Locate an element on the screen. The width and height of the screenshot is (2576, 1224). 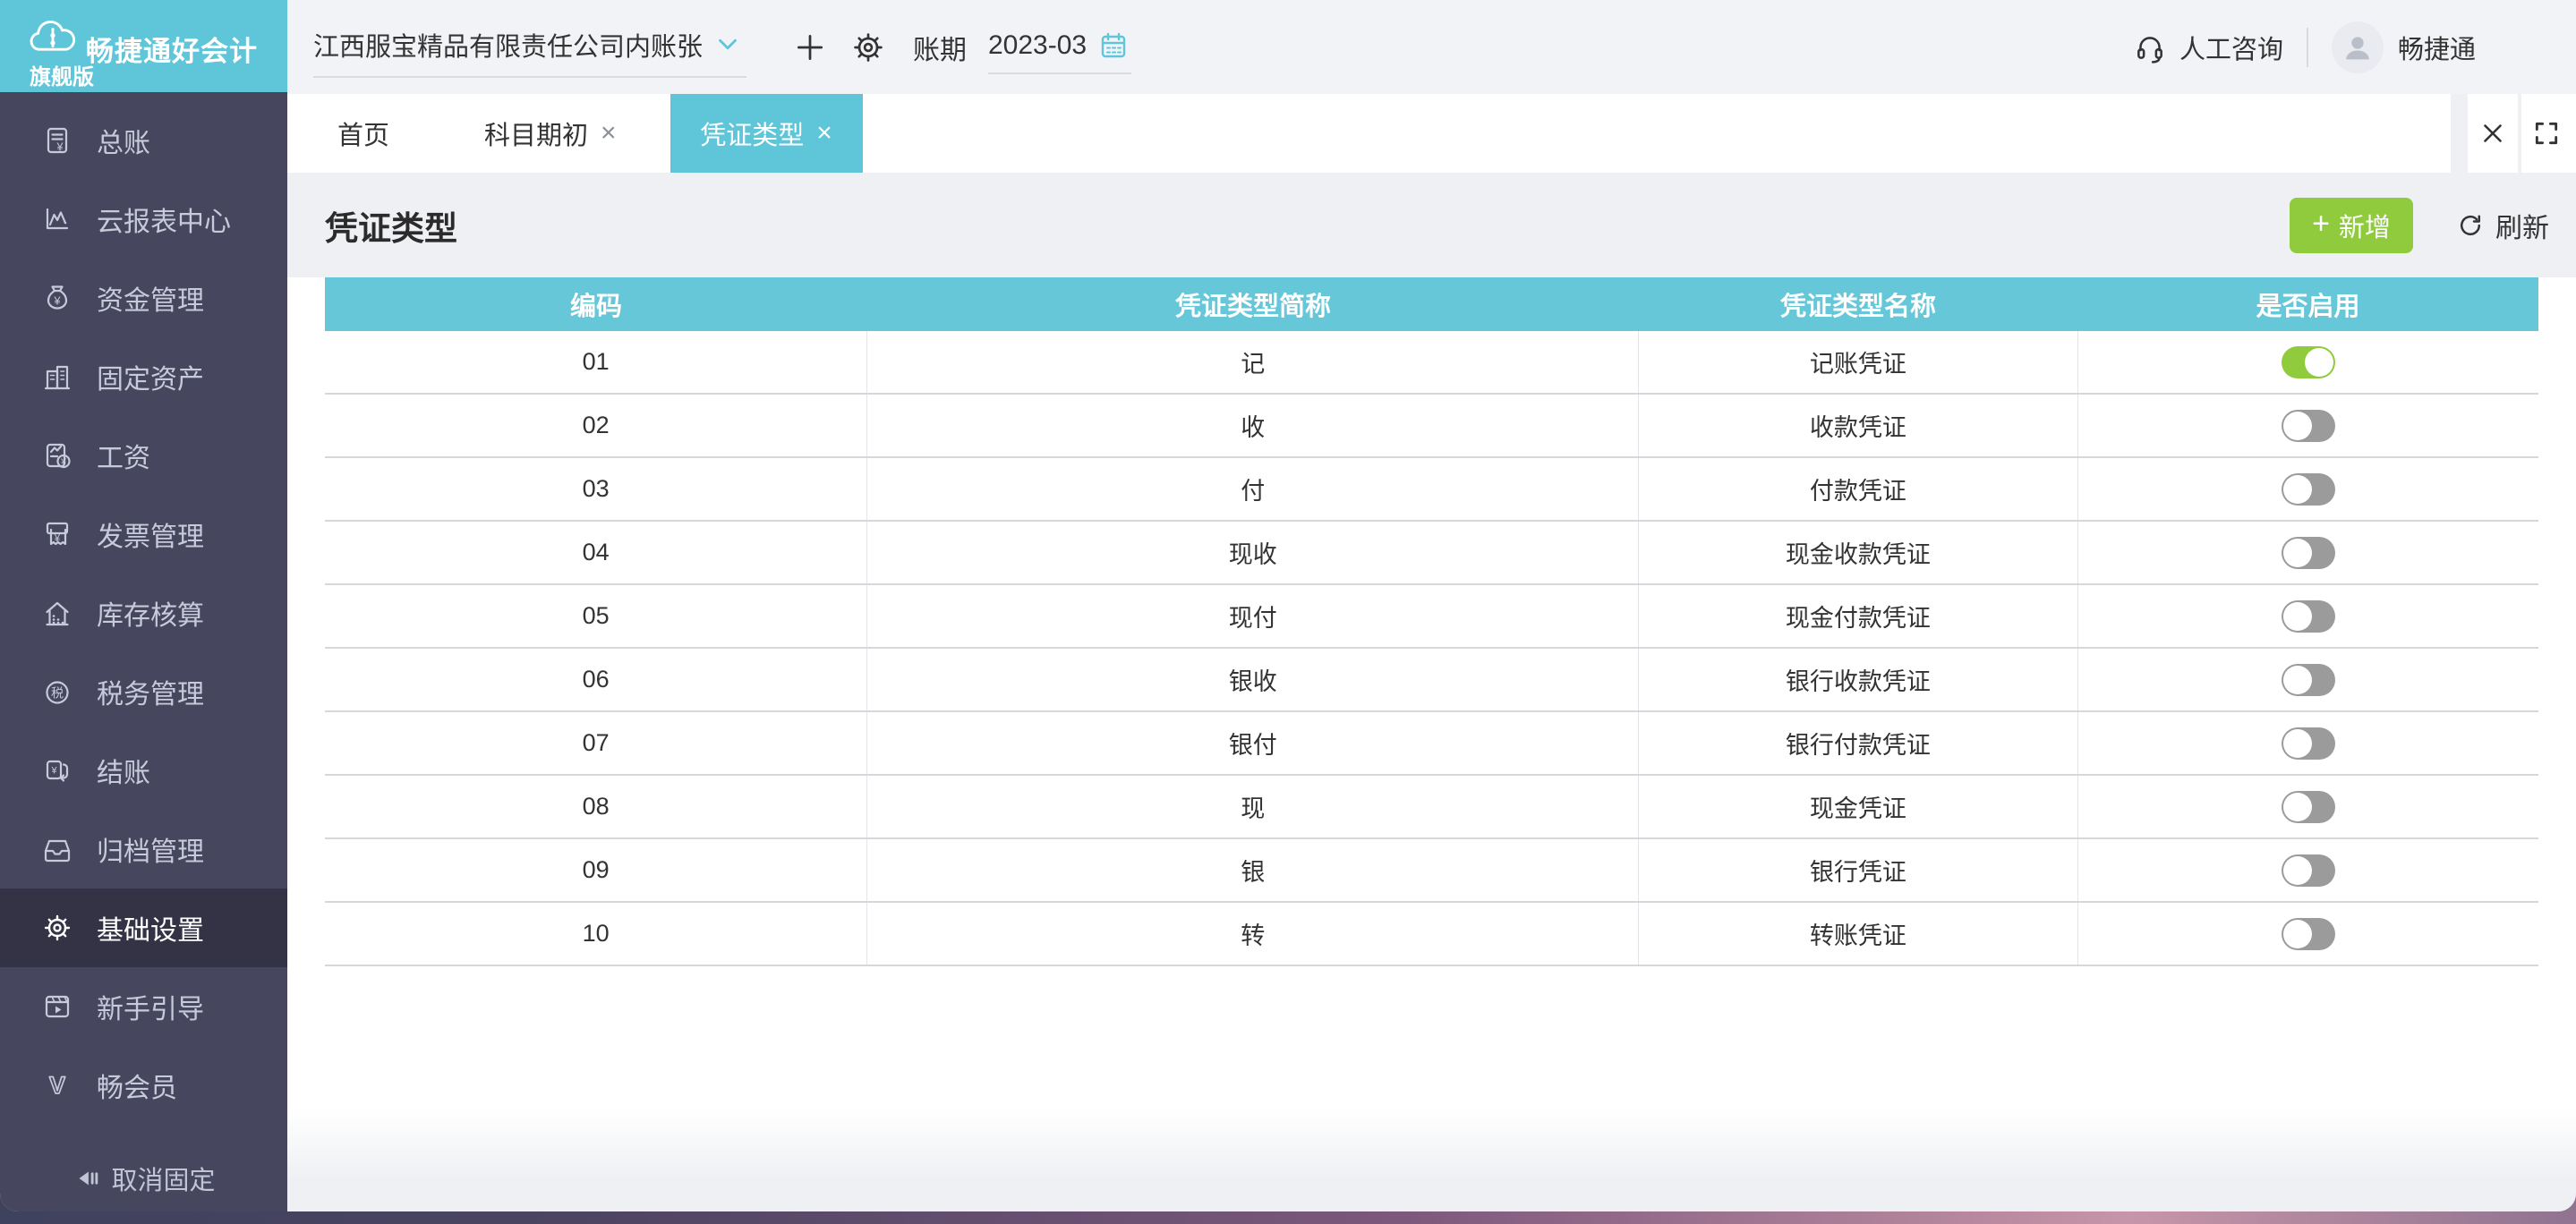
report-icon is located at coordinates (57, 219).